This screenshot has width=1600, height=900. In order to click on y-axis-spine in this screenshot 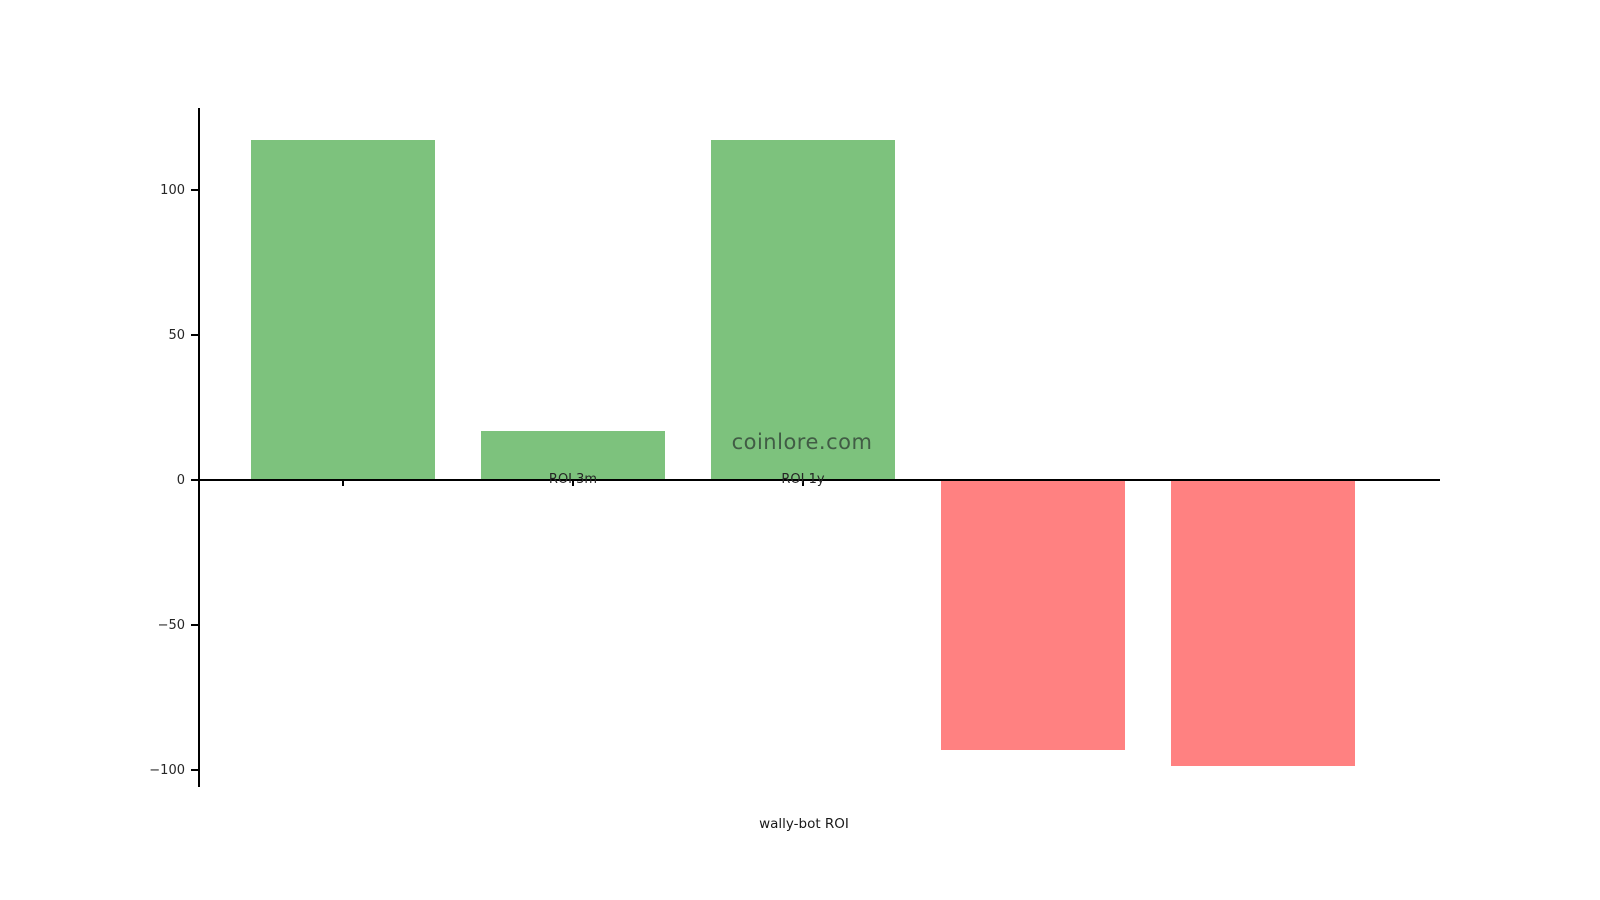, I will do `click(199, 447)`.